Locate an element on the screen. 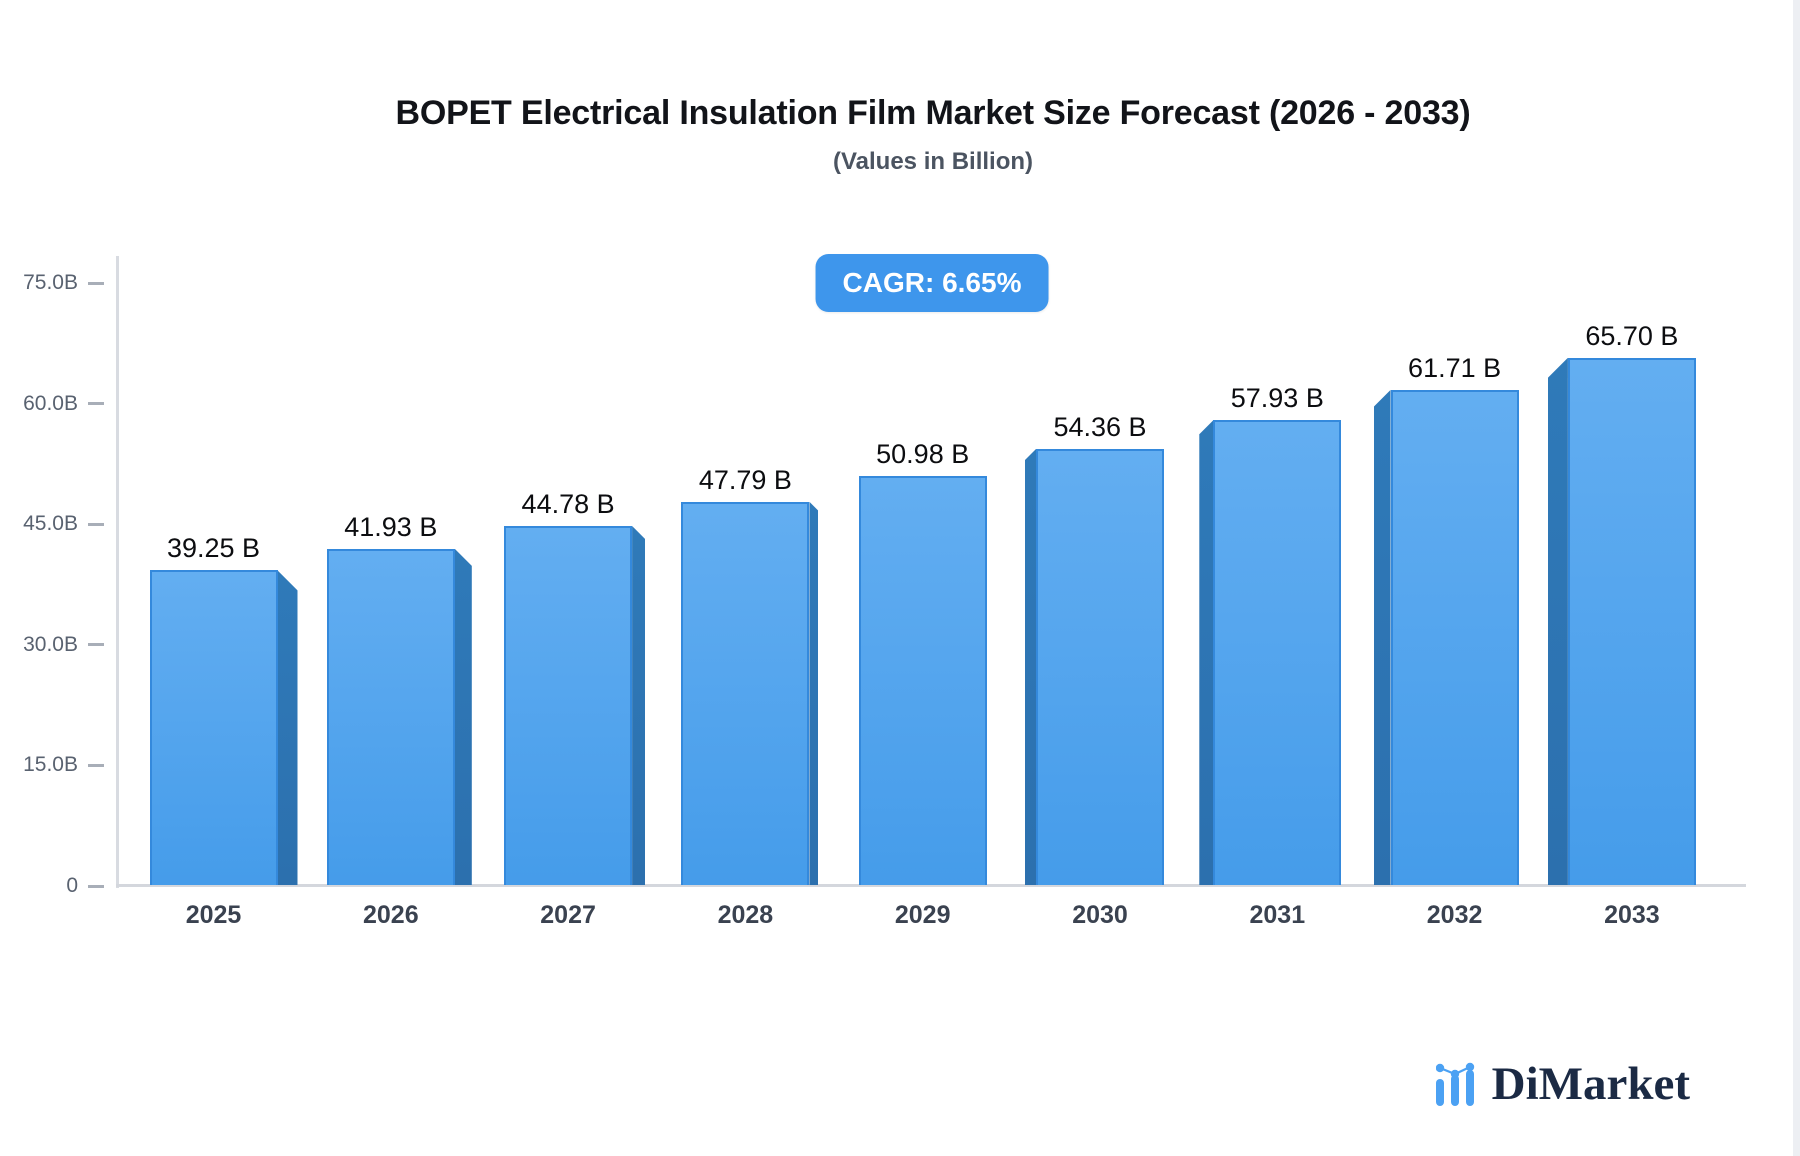 This screenshot has height=1156, width=1800. bar-2026 is located at coordinates (399, 716).